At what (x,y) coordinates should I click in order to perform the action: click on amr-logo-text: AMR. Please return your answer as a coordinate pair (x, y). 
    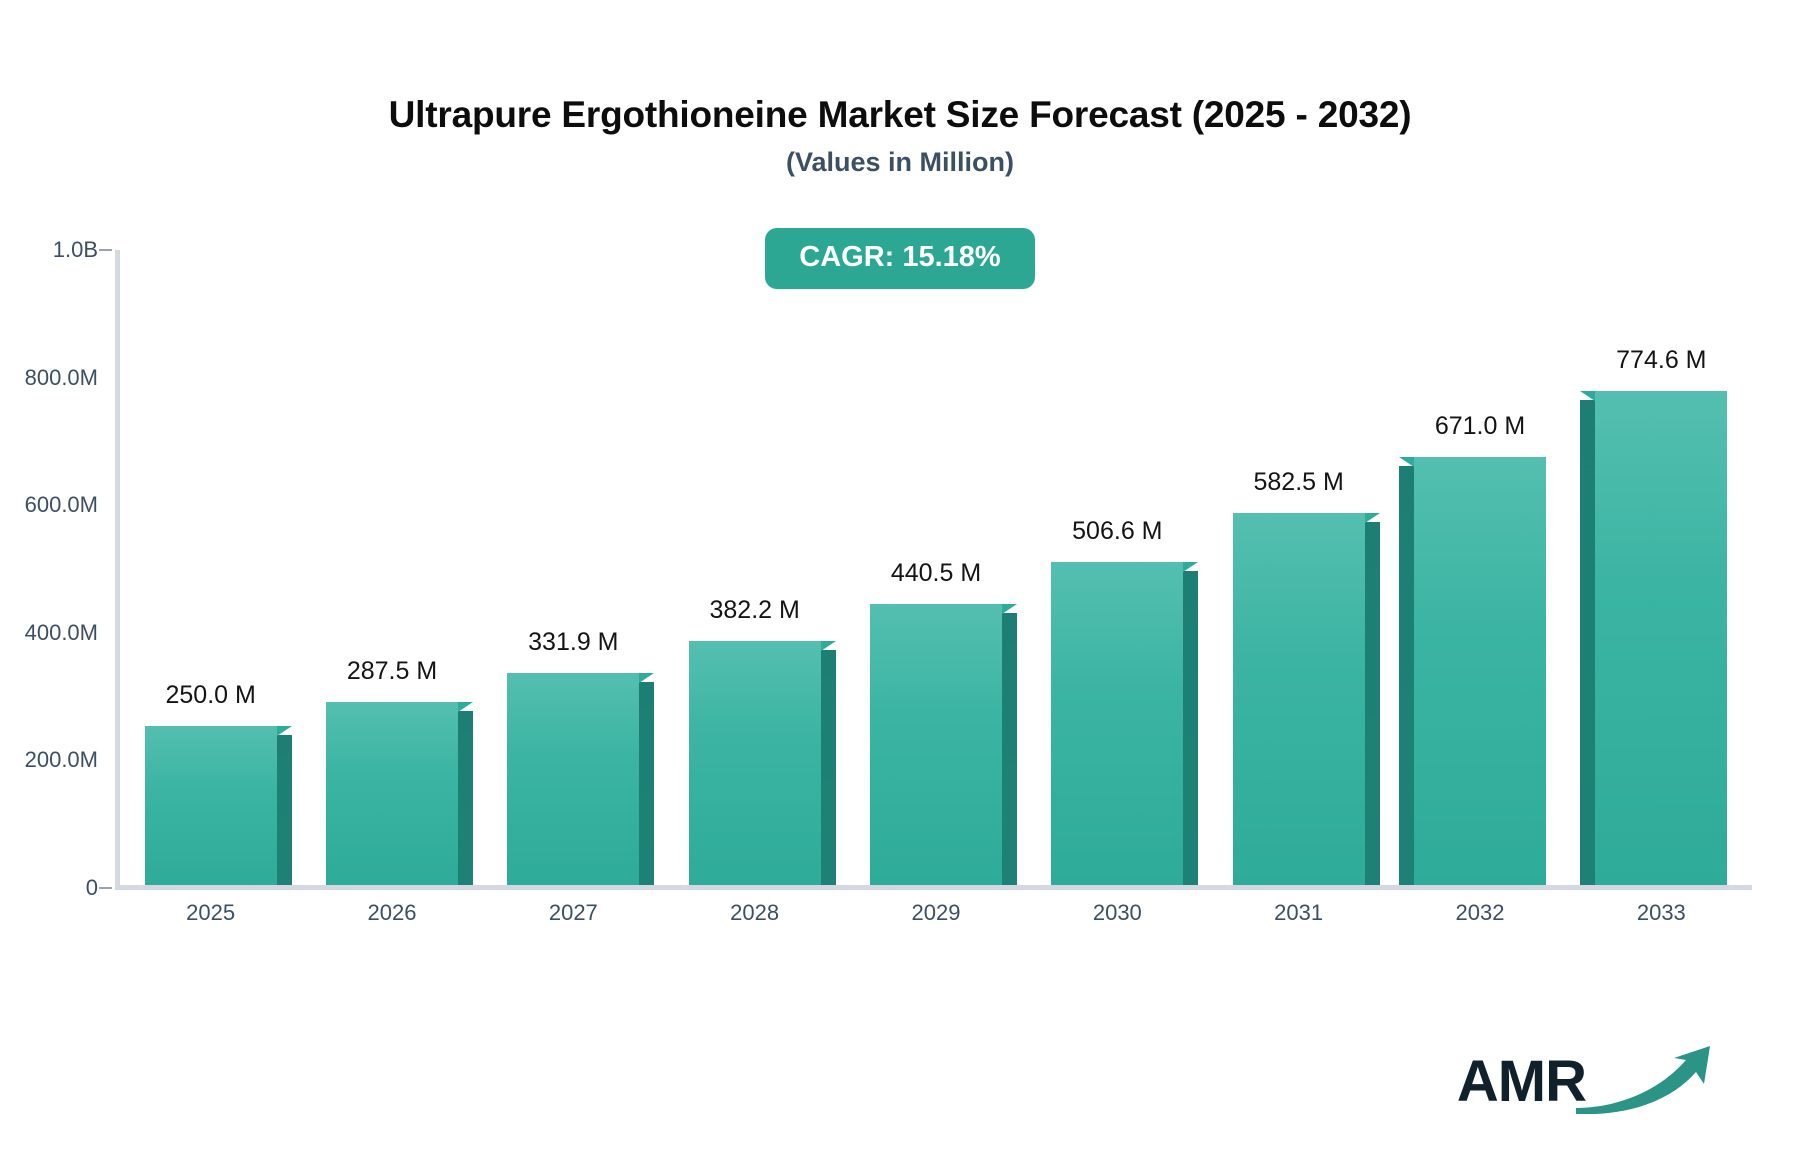
    Looking at the image, I should click on (1521, 1081).